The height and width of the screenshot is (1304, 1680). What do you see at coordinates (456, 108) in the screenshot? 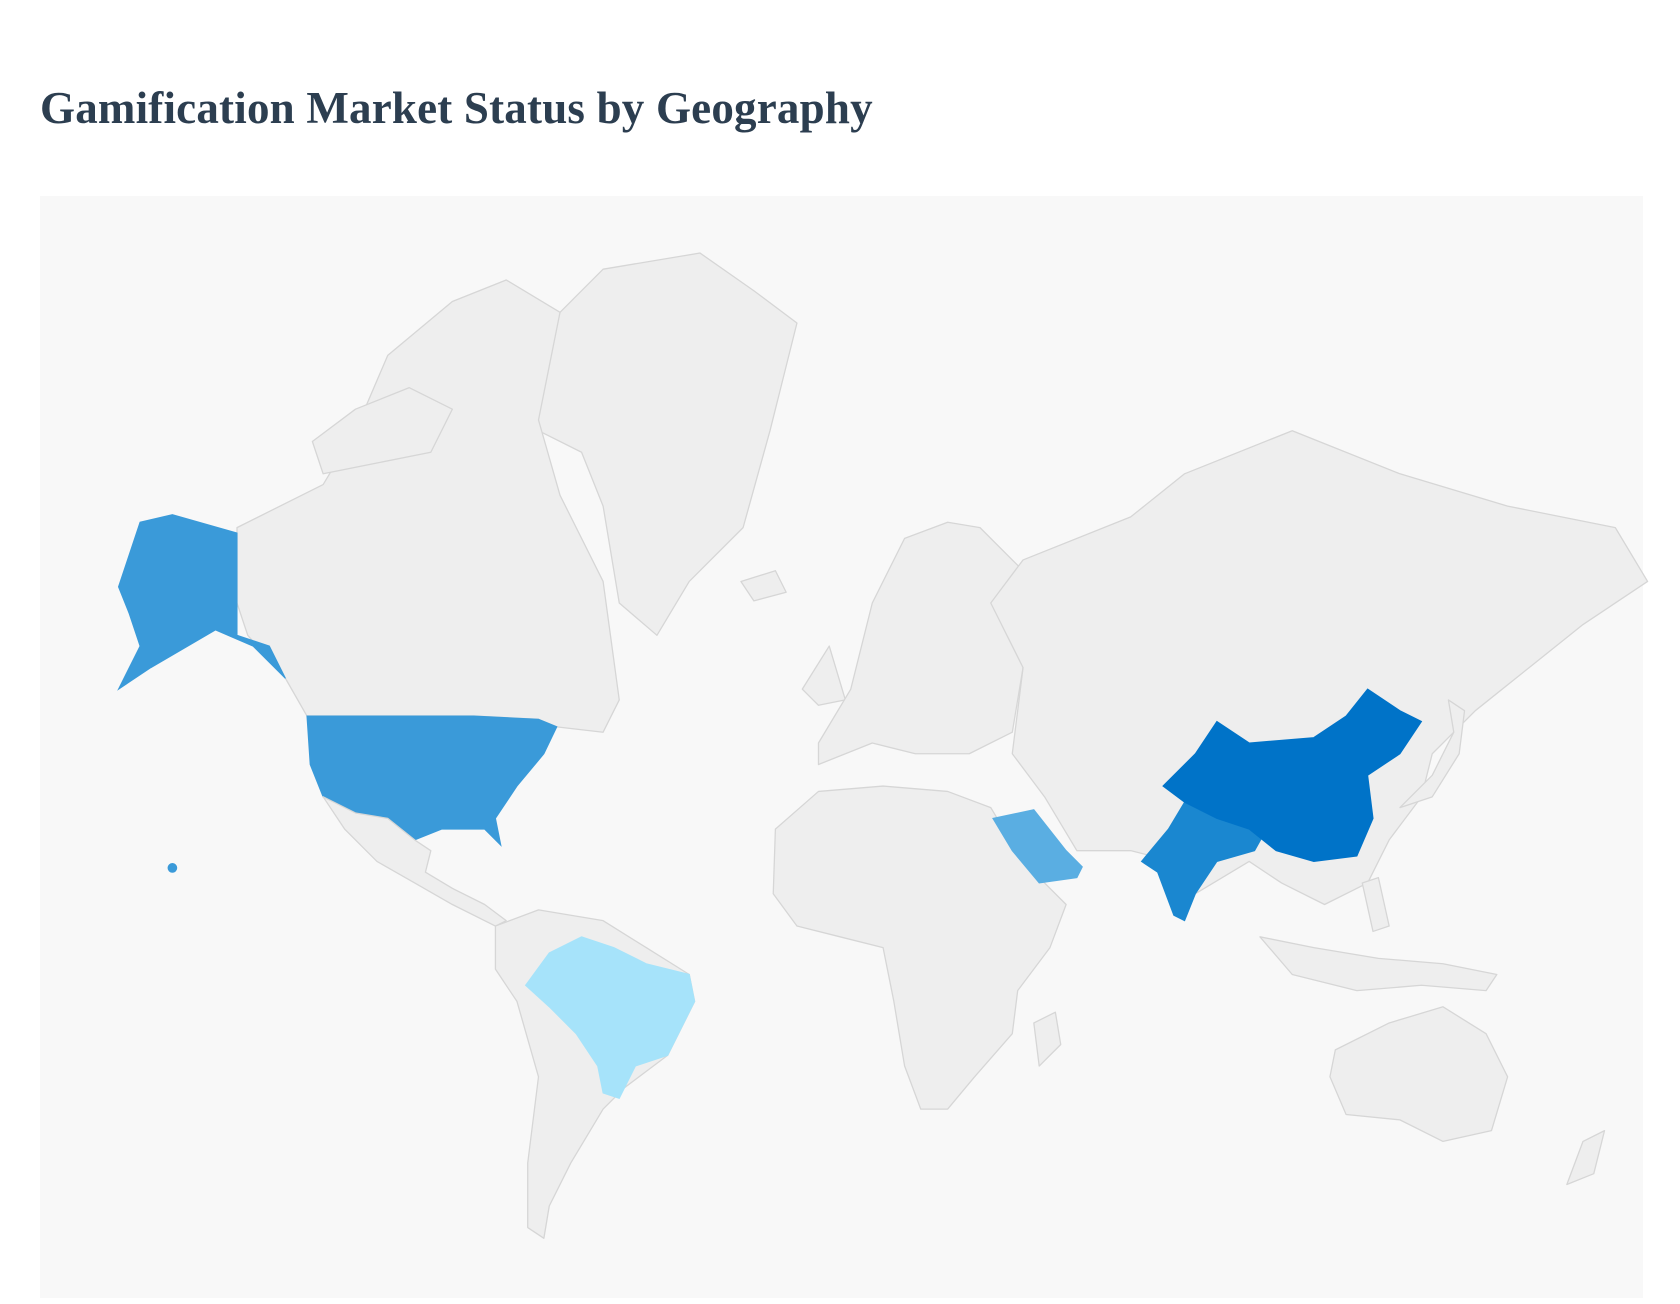
I see `page-title: Gamification Market Status by Geography` at bounding box center [456, 108].